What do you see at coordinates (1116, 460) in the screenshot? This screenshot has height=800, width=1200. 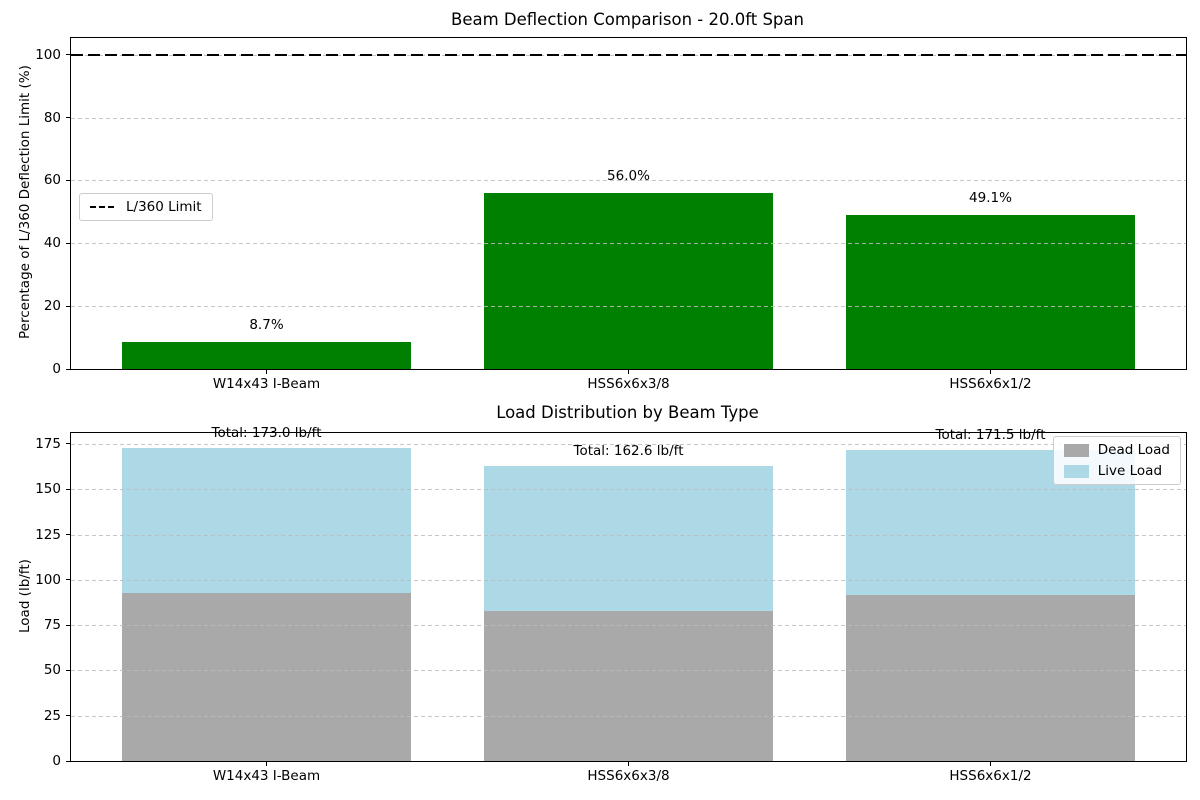 I see `load-chart-legend: Dead Load Live Load` at bounding box center [1116, 460].